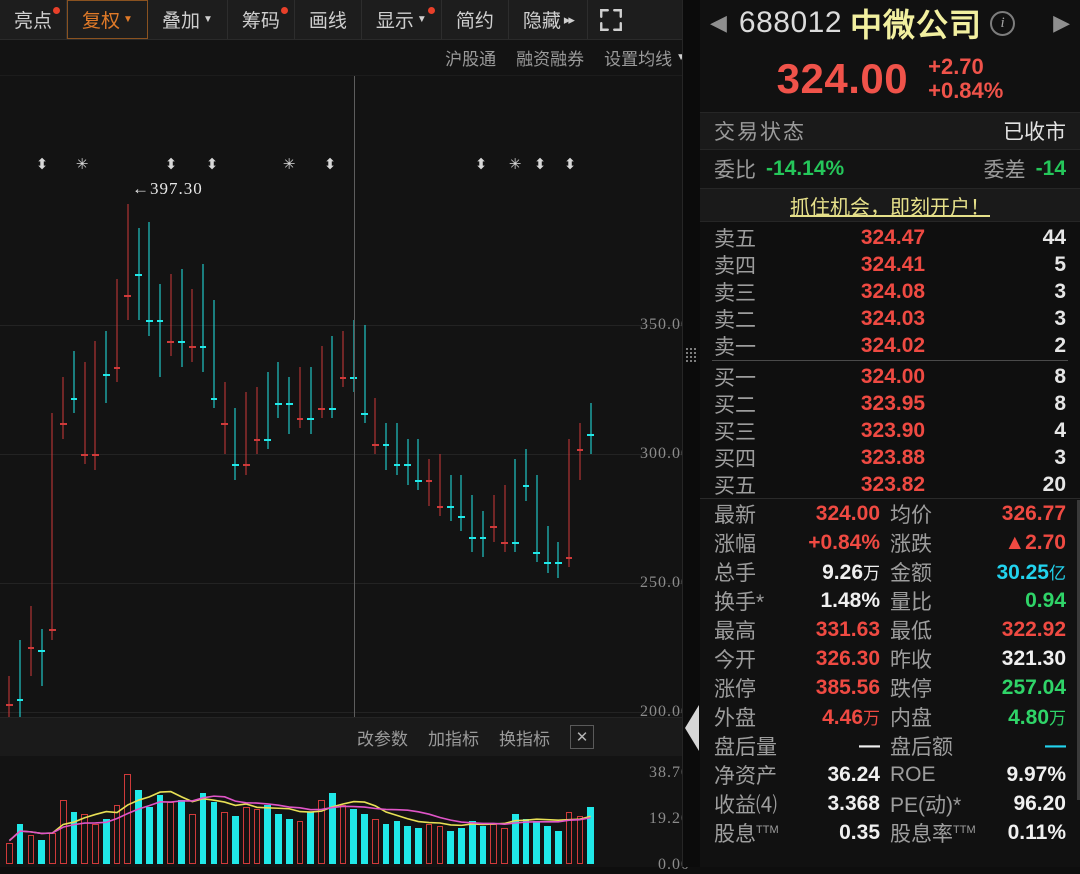 Image resolution: width=1080 pixels, height=874 pixels. Describe the element at coordinates (890, 430) in the screenshot. I see `order-book-row-bid: 买三 323.90 4` at that location.